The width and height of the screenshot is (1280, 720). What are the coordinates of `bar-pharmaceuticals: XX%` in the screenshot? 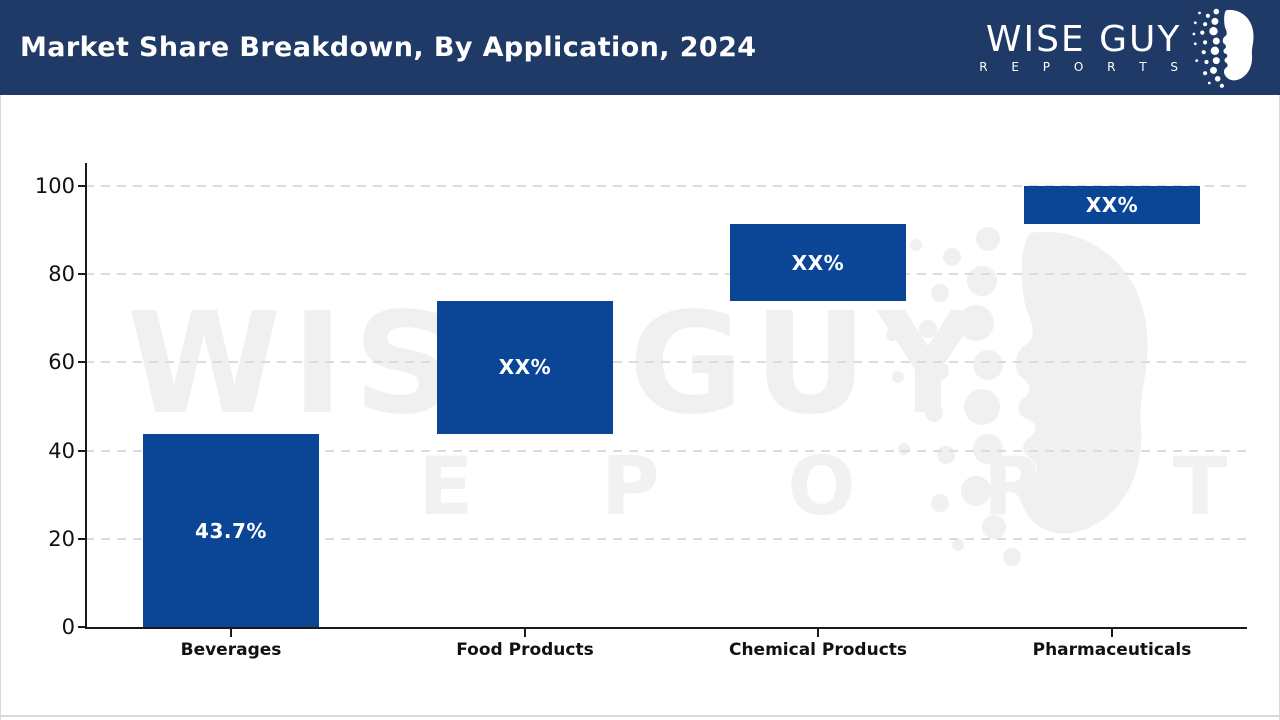 It's located at (1112, 205).